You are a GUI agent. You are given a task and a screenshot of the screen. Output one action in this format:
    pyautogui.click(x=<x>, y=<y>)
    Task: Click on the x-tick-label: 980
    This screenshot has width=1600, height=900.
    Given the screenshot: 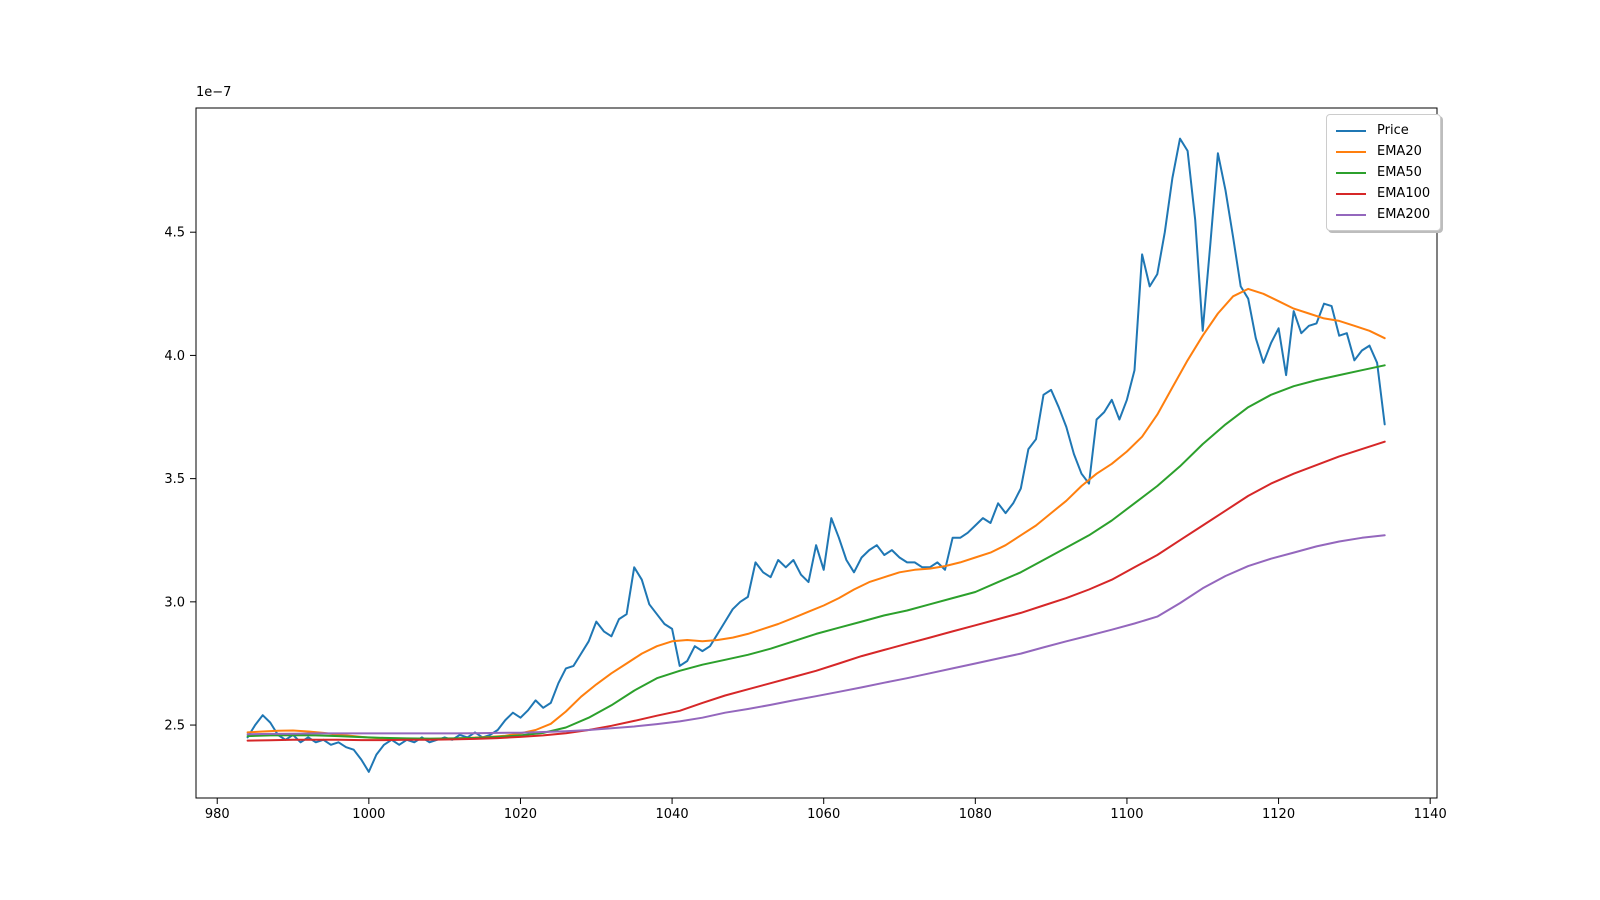 What is the action you would take?
    pyautogui.click(x=217, y=814)
    